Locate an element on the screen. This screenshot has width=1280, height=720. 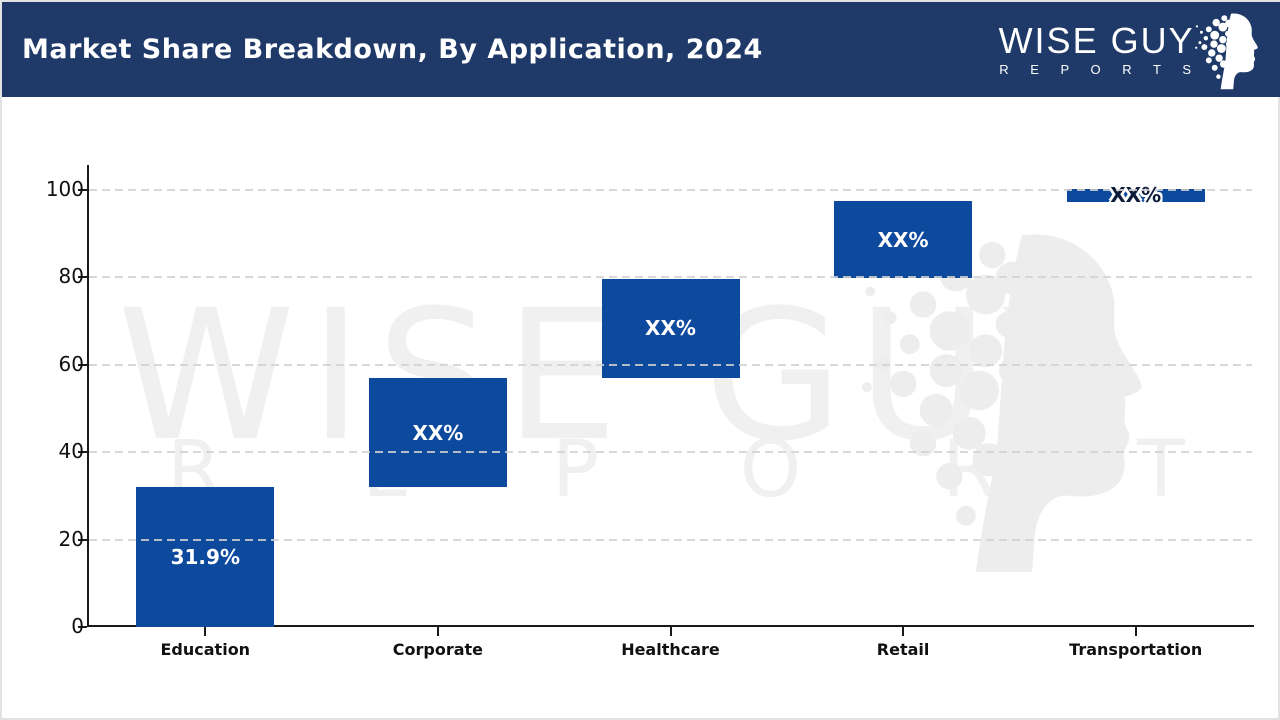
y-tick-label-60: 60 is located at coordinates (71, 363).